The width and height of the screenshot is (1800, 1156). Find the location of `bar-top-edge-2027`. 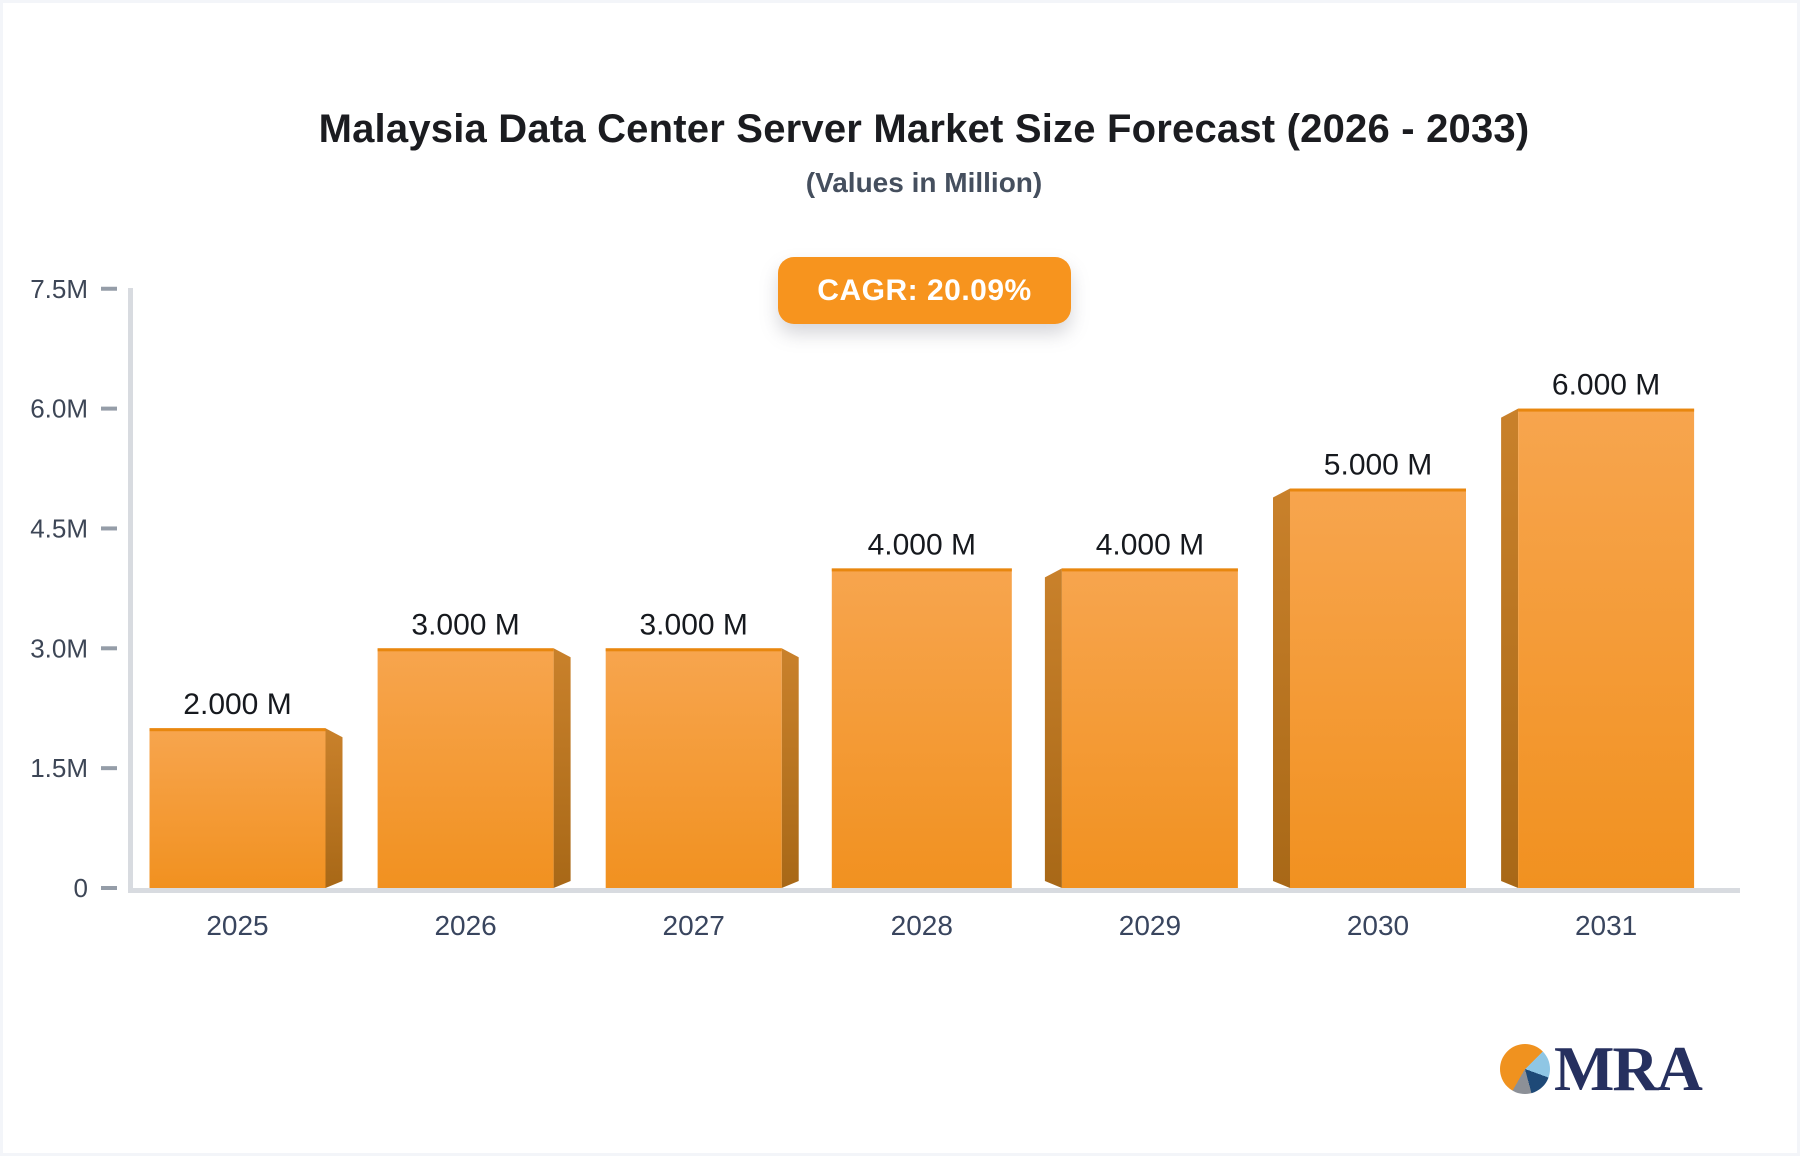

bar-top-edge-2027 is located at coordinates (693, 650).